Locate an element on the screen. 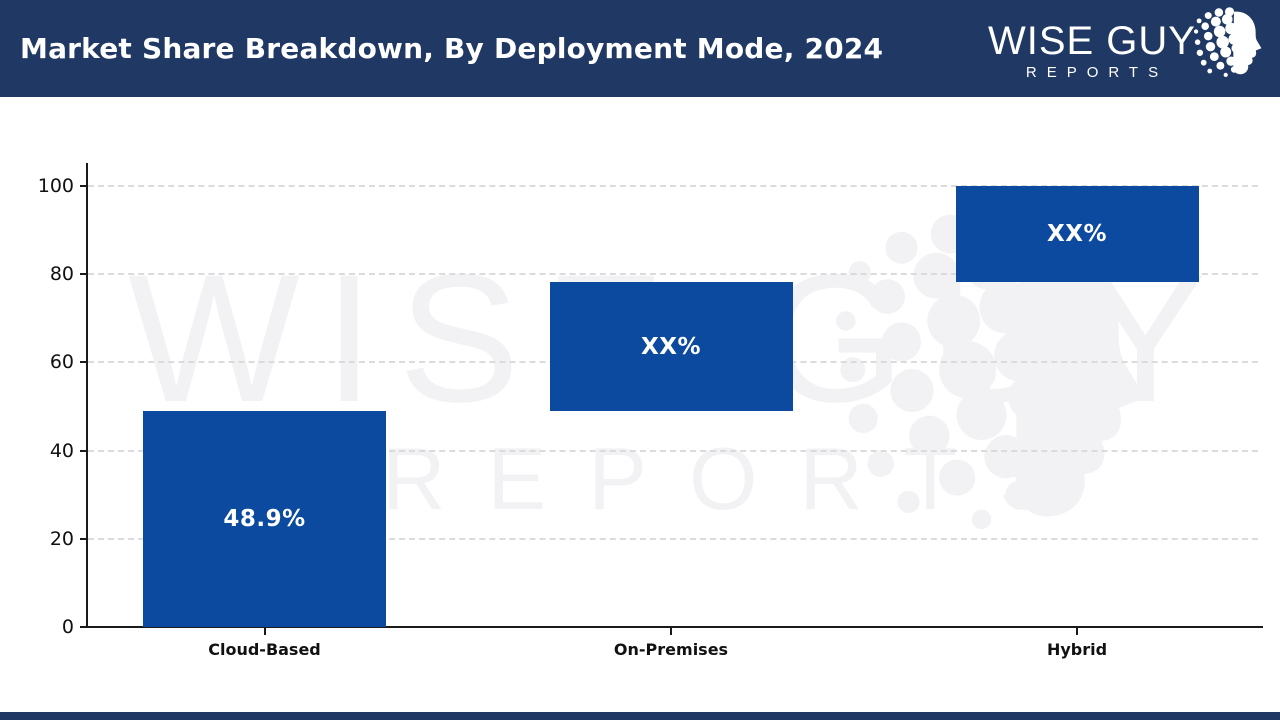  bar-value-label: 48.9% is located at coordinates (264, 519).